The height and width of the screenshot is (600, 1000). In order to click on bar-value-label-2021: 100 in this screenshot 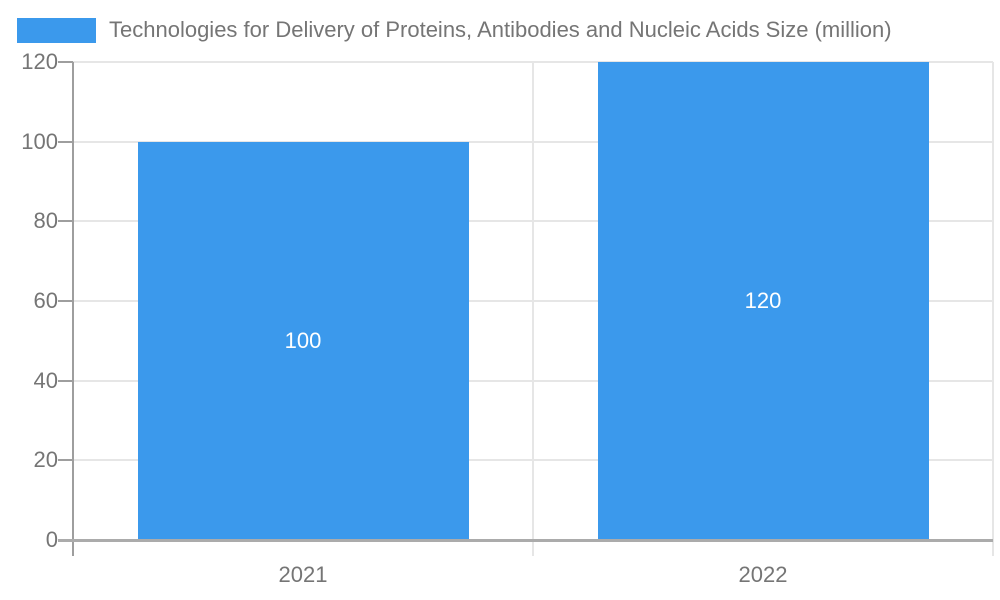, I will do `click(303, 340)`.